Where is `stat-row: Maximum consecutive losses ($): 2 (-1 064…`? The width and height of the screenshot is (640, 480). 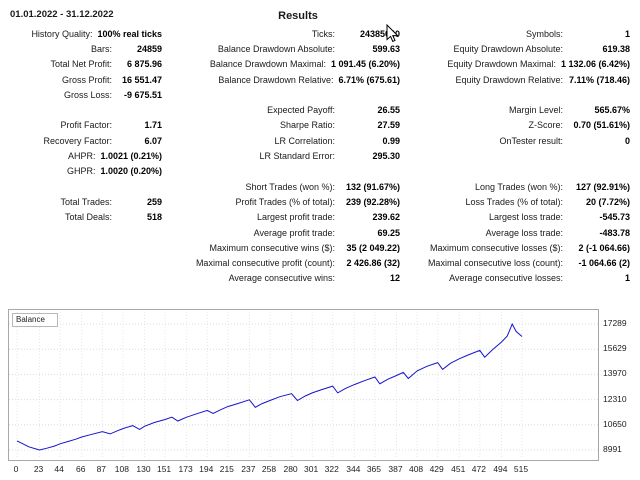 stat-row: Maximum consecutive losses ($): 2 (-1 064… is located at coordinates (516, 247).